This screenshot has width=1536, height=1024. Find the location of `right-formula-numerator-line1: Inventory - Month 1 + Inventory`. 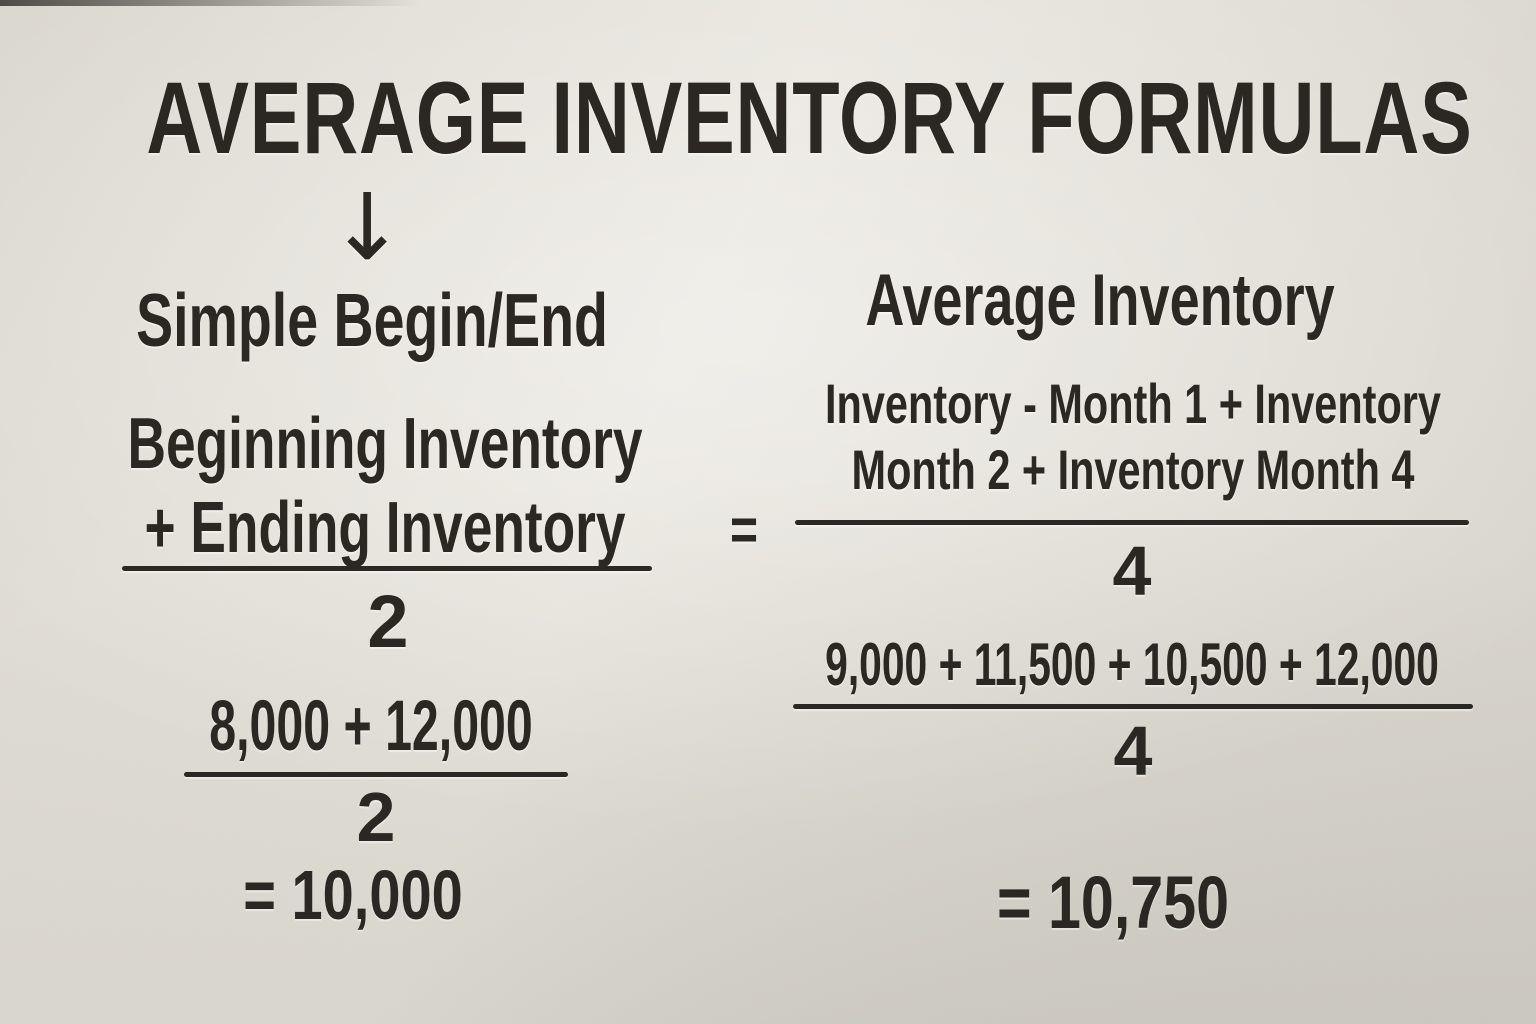

right-formula-numerator-line1: Inventory - Month 1 + Inventory is located at coordinates (1133, 403).